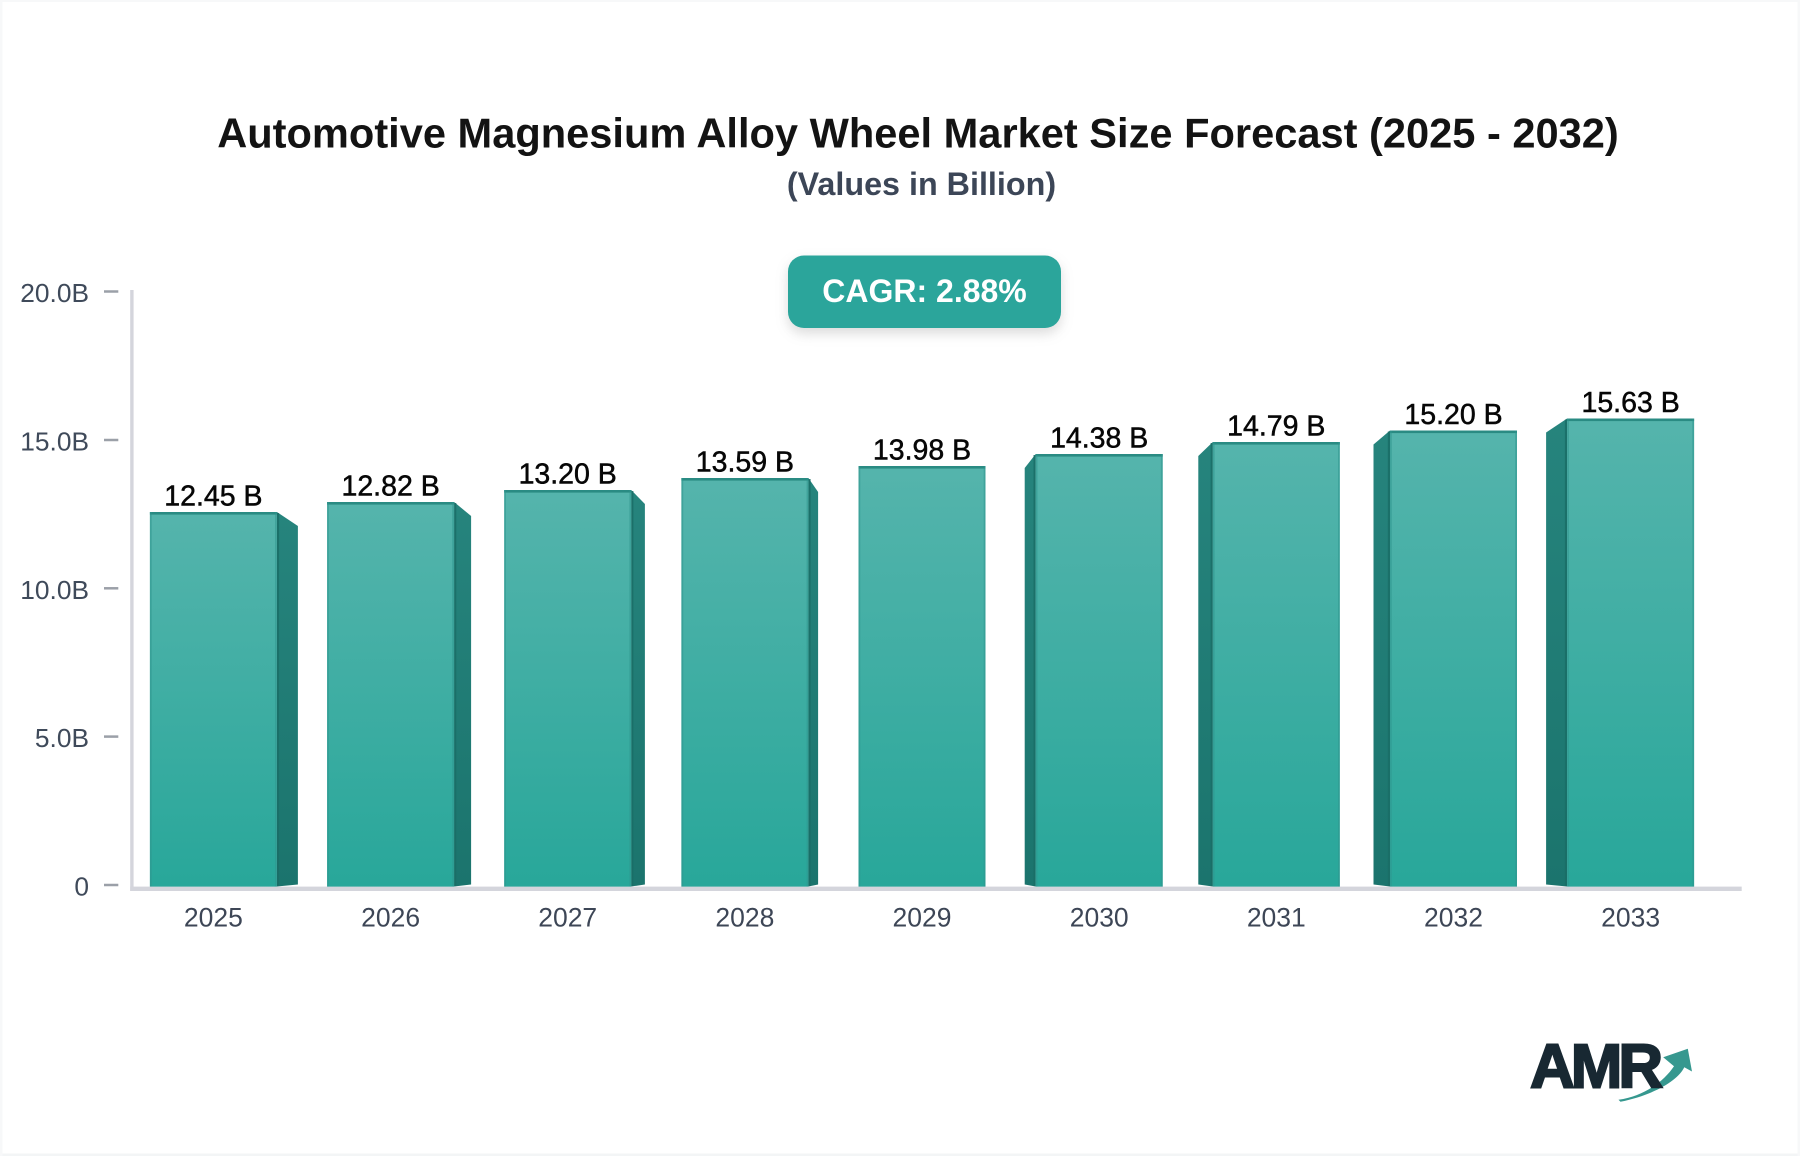 This screenshot has height=1161, width=1800. Describe the element at coordinates (922, 918) in the screenshot. I see `svg-text: 2029` at that location.